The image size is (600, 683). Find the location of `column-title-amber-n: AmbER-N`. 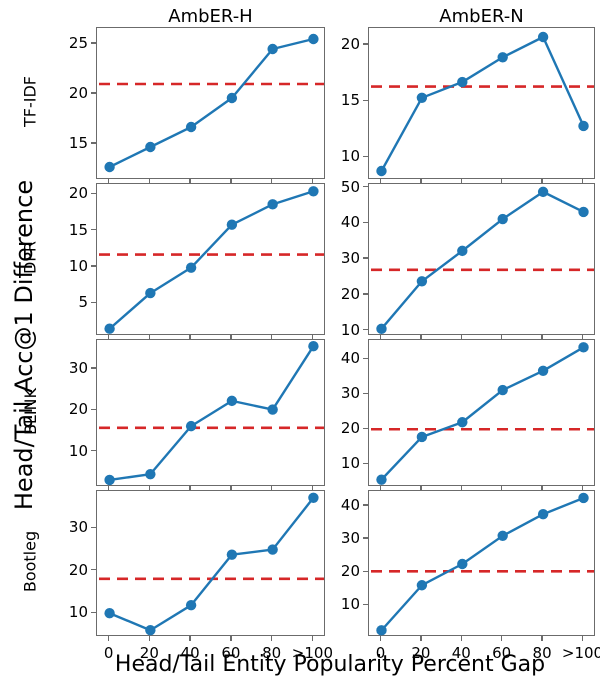

column-title-amber-n: AmbER-N is located at coordinates (481, 16).